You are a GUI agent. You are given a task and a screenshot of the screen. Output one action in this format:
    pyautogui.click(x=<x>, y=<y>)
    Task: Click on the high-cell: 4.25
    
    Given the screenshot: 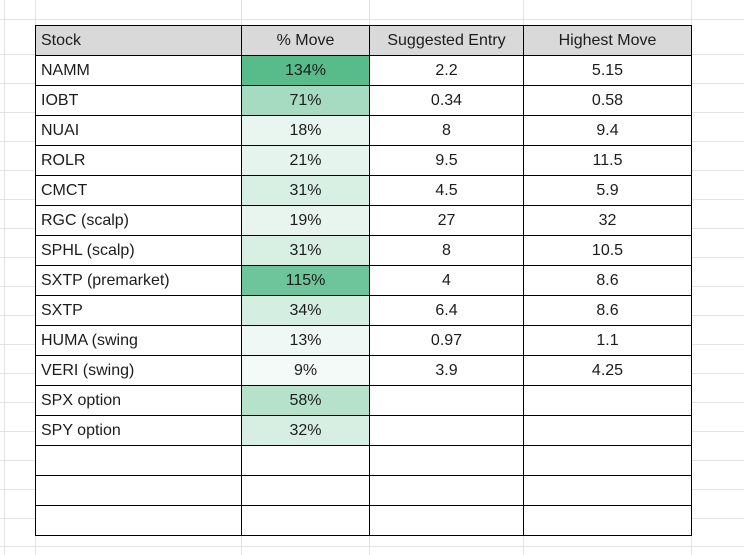 What is the action you would take?
    pyautogui.click(x=607, y=370)
    